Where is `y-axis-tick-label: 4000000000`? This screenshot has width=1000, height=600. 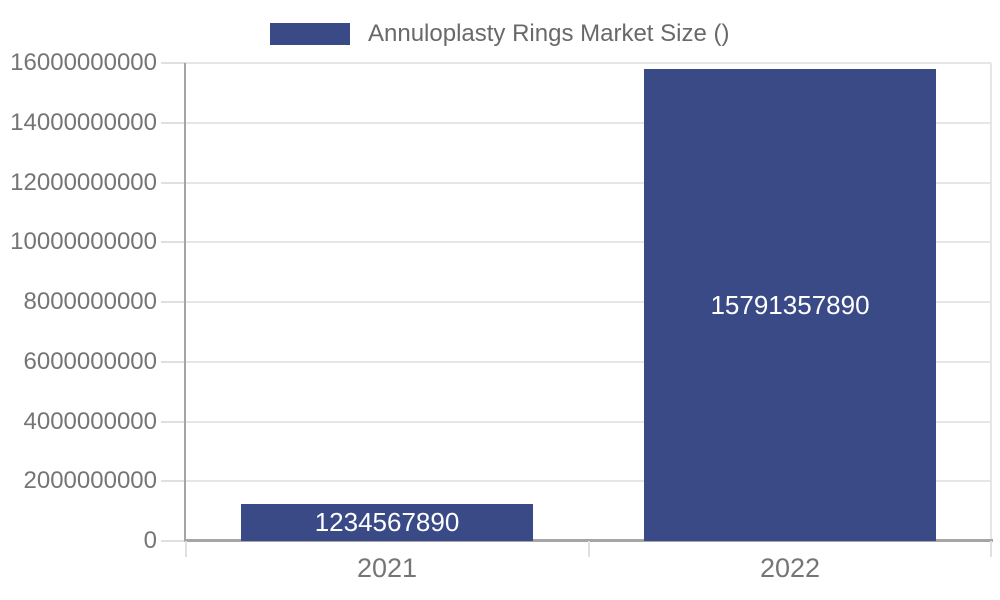 y-axis-tick-label: 4000000000 is located at coordinates (90, 421).